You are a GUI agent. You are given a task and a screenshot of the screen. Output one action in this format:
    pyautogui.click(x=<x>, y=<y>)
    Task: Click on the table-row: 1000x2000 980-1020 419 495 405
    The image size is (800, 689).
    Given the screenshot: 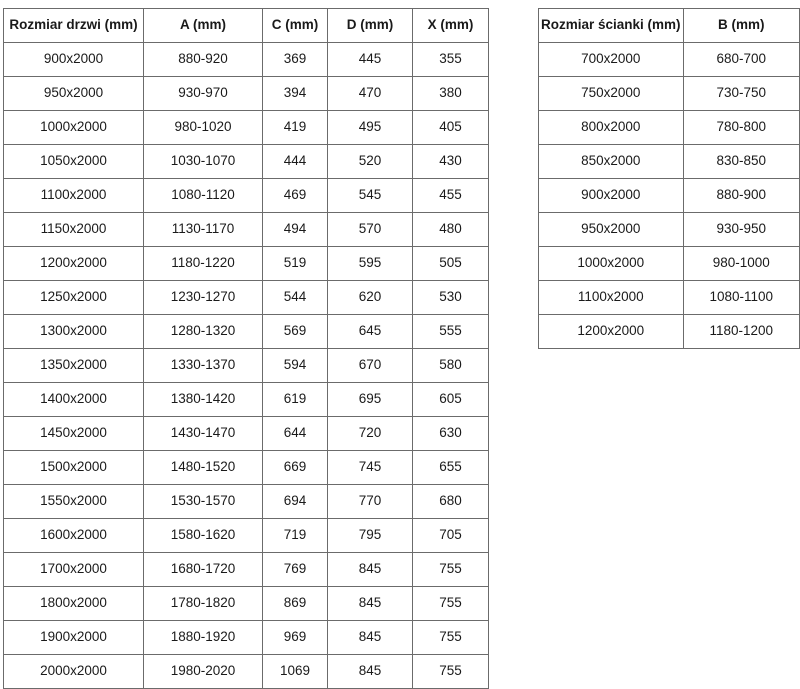 What is the action you would take?
    pyautogui.click(x=246, y=127)
    